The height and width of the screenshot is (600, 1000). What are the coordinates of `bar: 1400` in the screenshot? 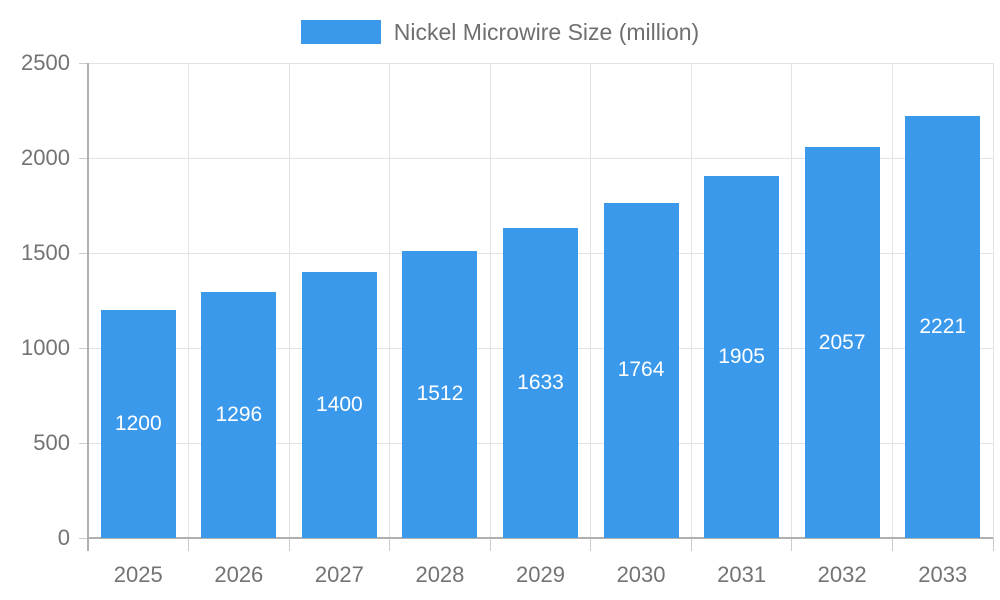 It's located at (339, 405).